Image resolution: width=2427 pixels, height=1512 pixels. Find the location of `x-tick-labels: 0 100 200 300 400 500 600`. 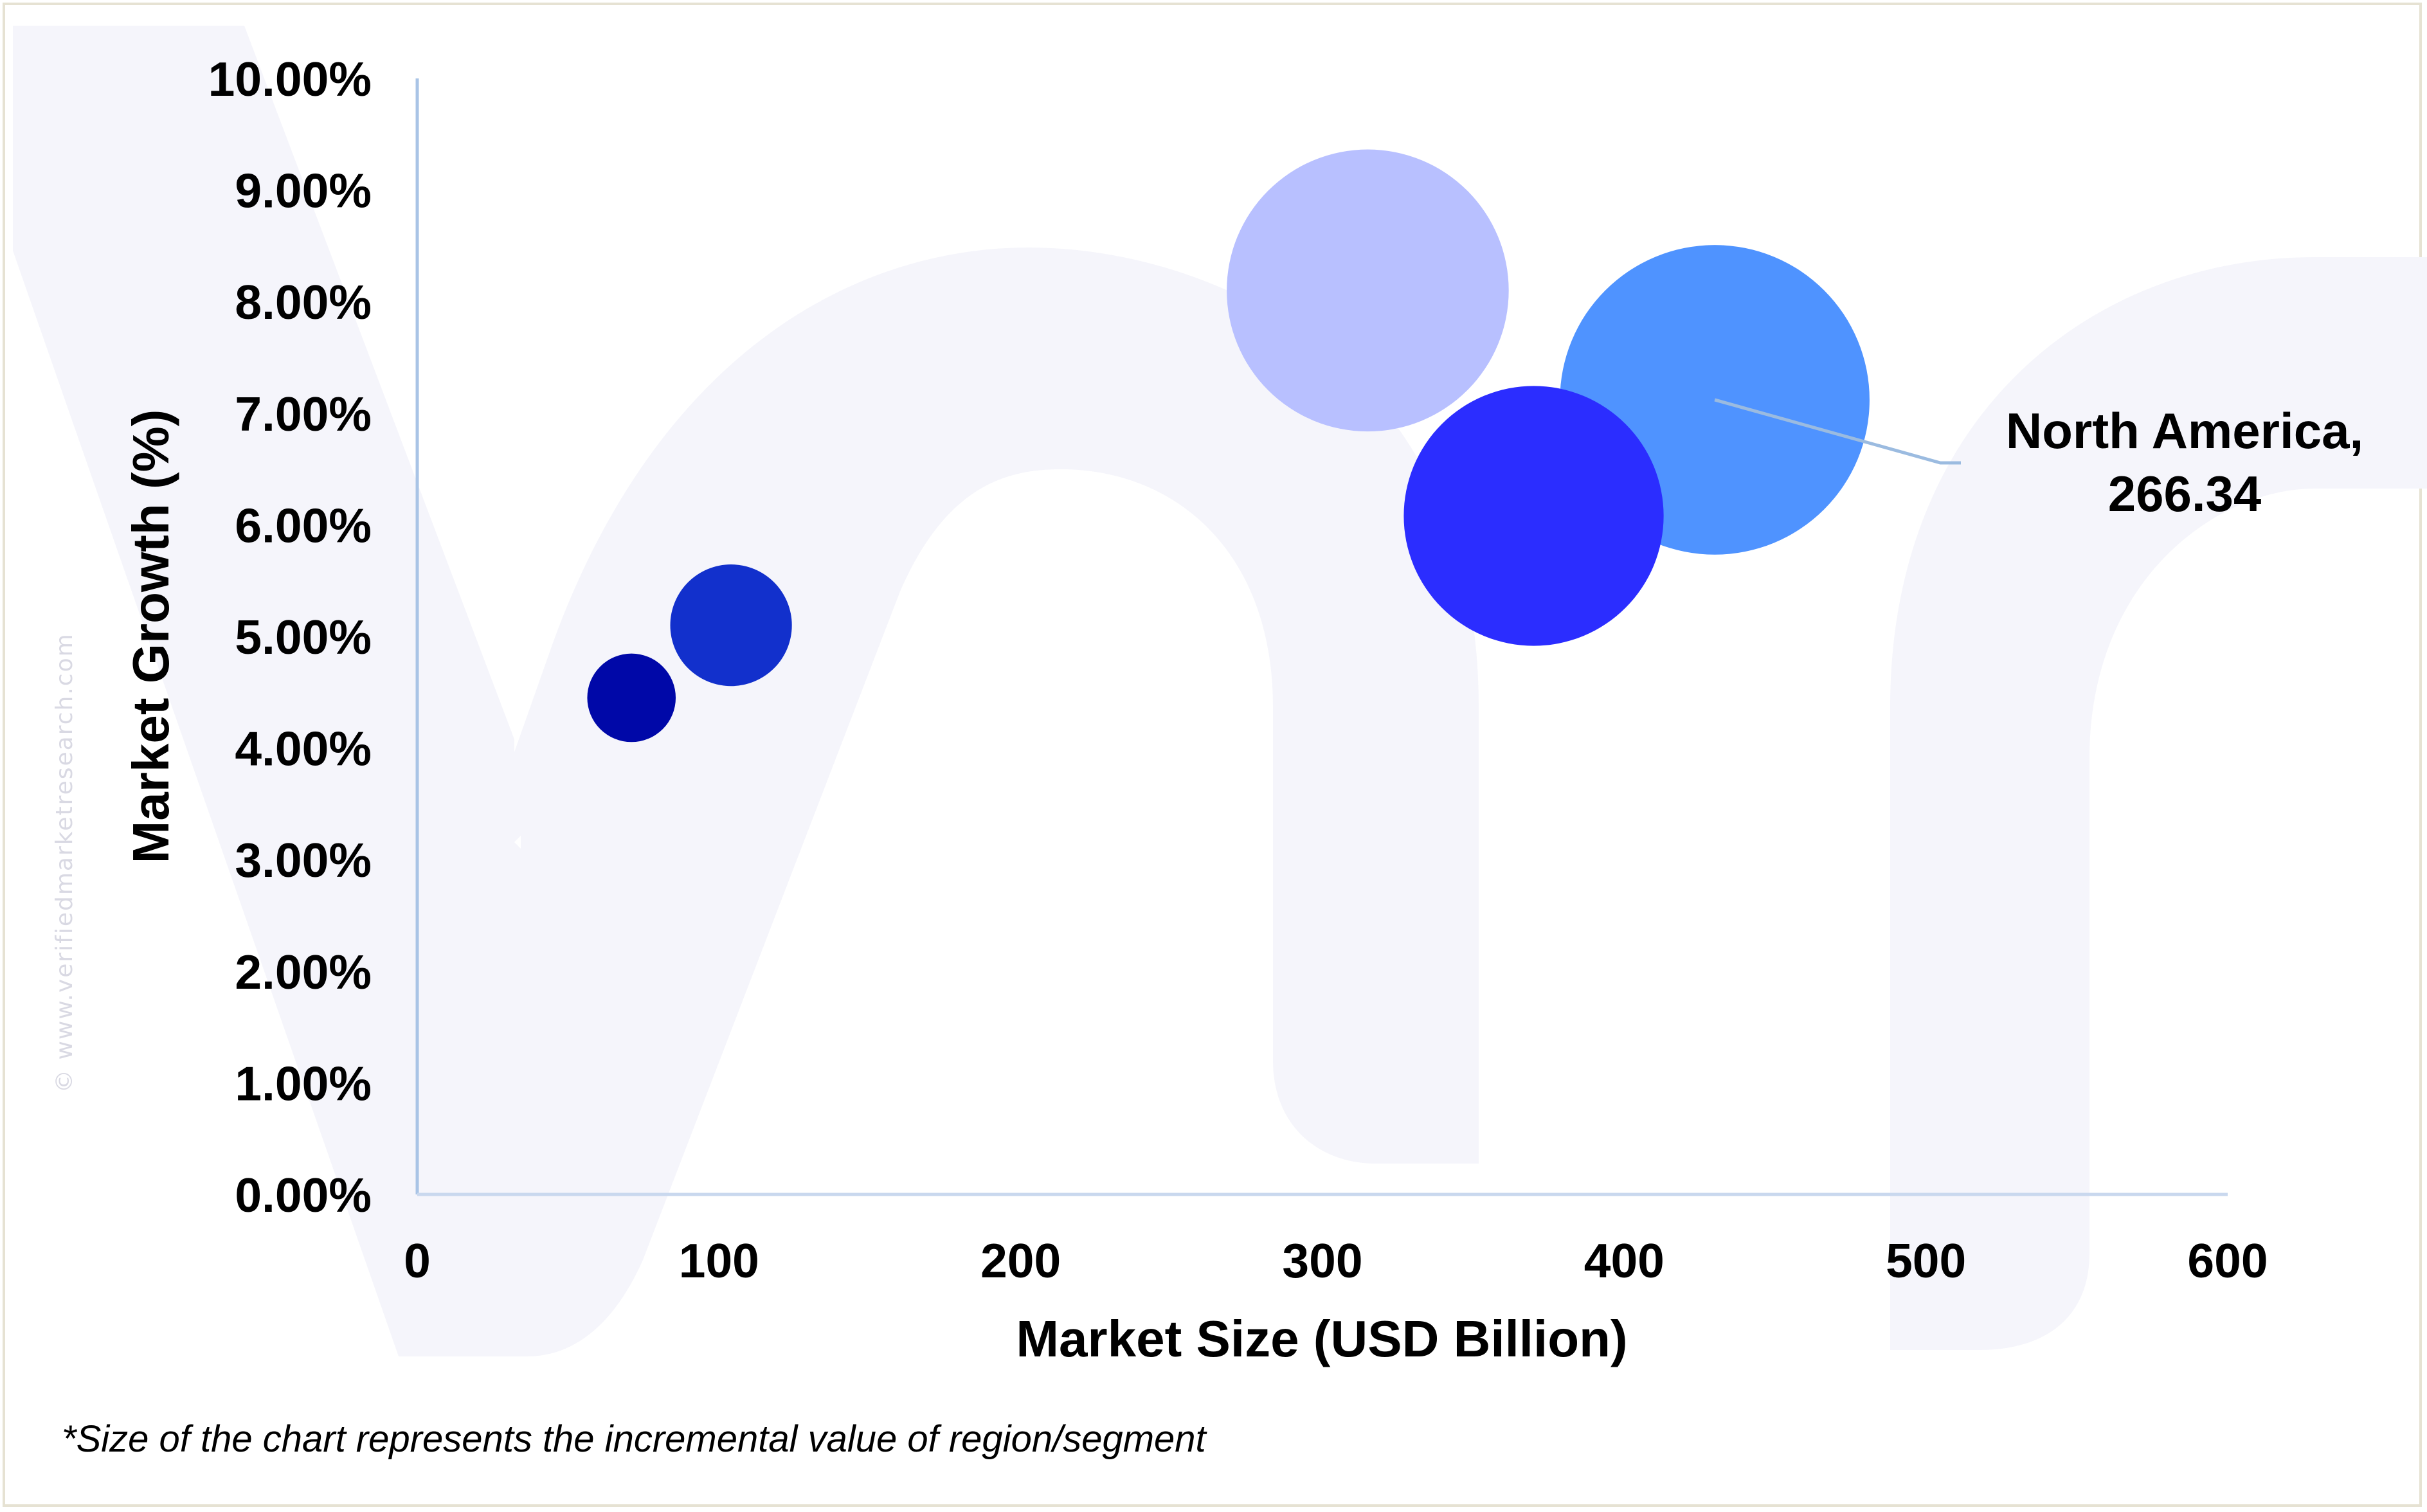

x-tick-labels: 0 100 200 300 400 500 600 is located at coordinates (1336, 1261).